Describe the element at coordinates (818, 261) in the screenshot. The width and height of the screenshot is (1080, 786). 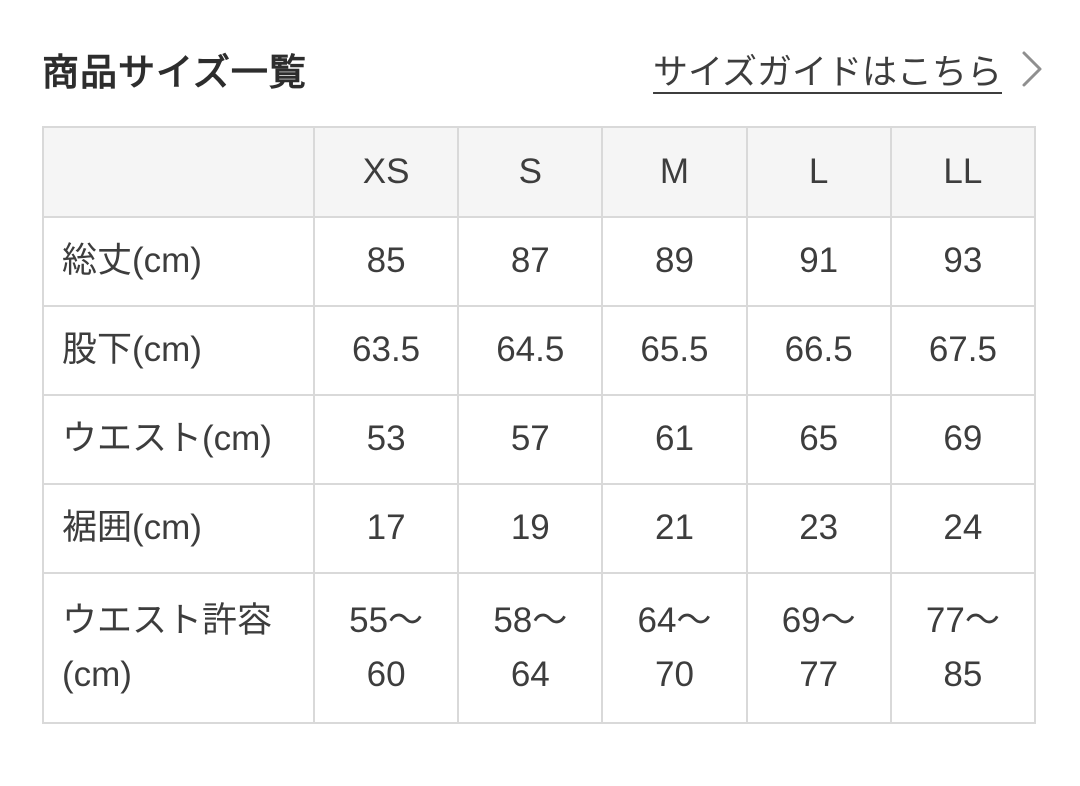
I see `size-value-cell: 91` at that location.